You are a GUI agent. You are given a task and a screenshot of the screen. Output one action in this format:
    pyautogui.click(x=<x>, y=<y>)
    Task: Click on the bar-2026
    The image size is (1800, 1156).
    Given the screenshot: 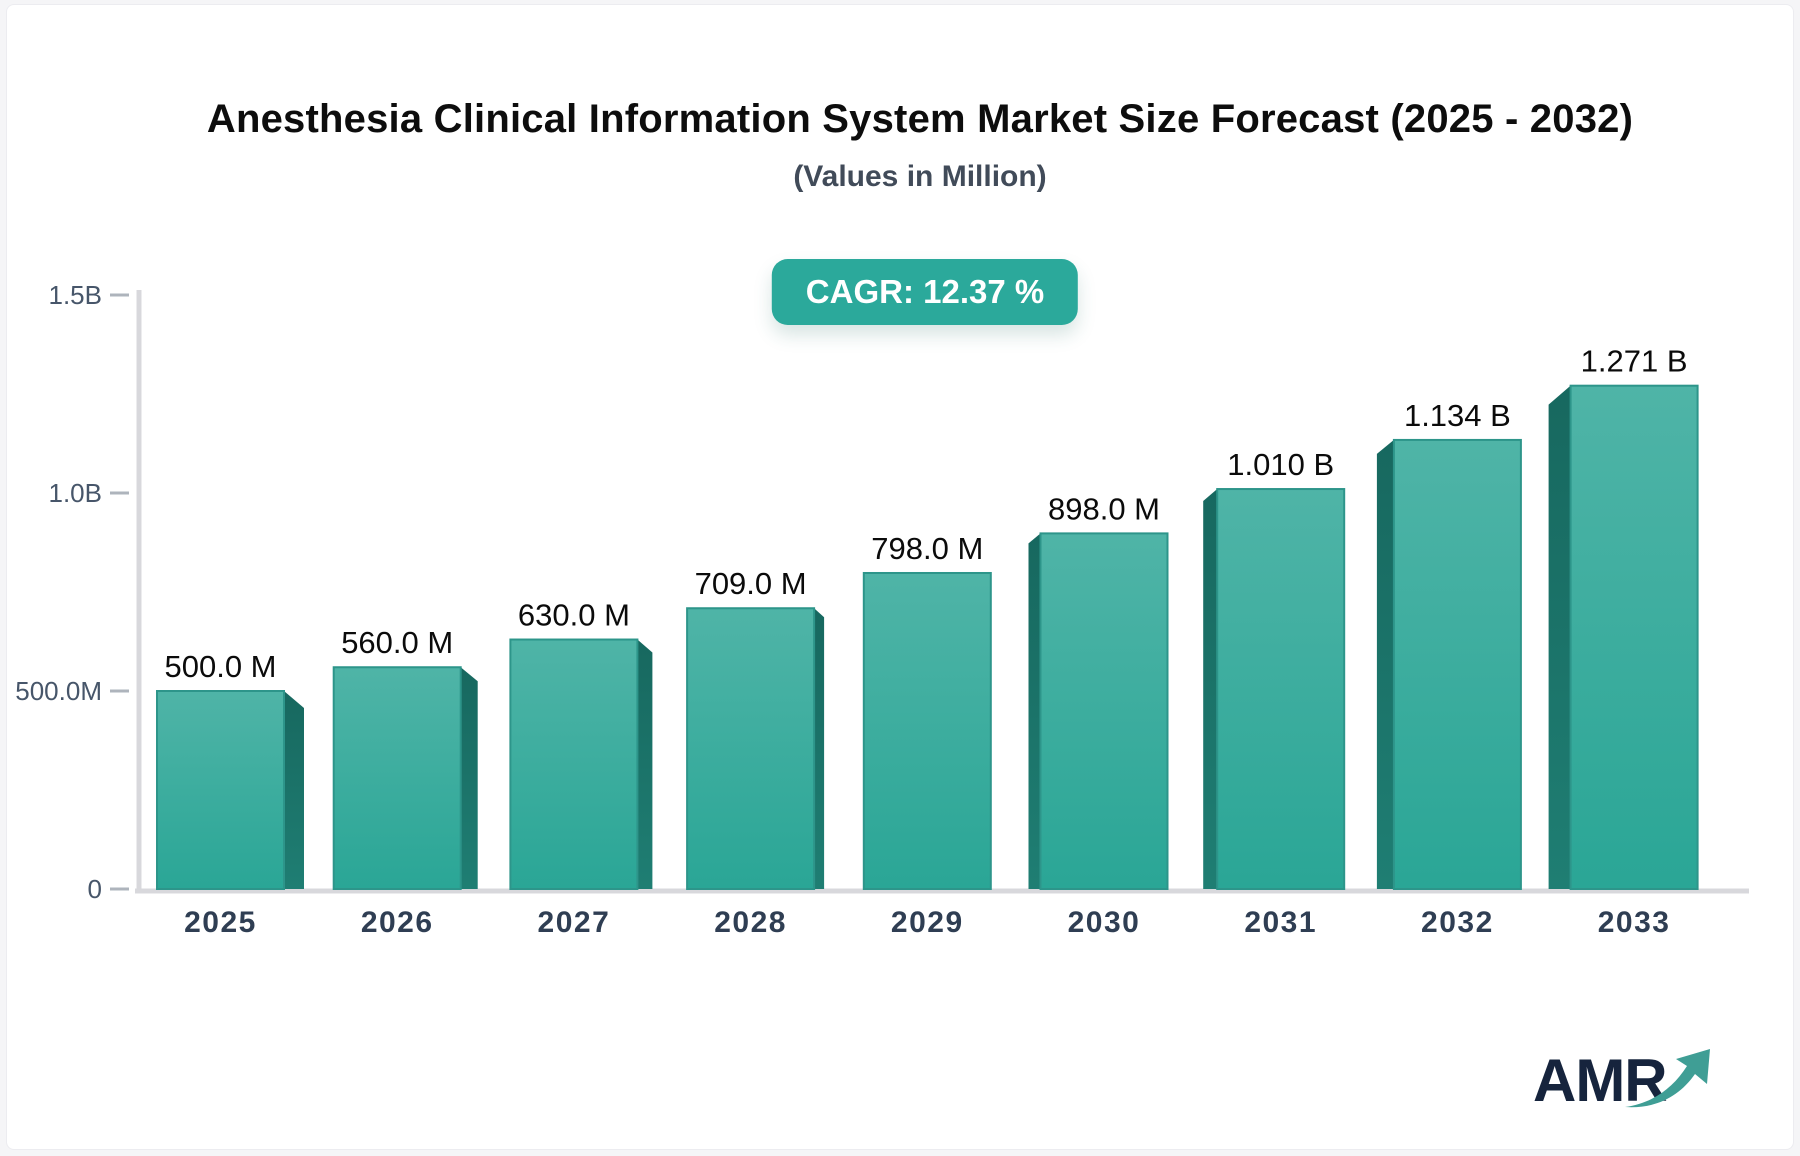 What is the action you would take?
    pyautogui.click(x=405, y=778)
    